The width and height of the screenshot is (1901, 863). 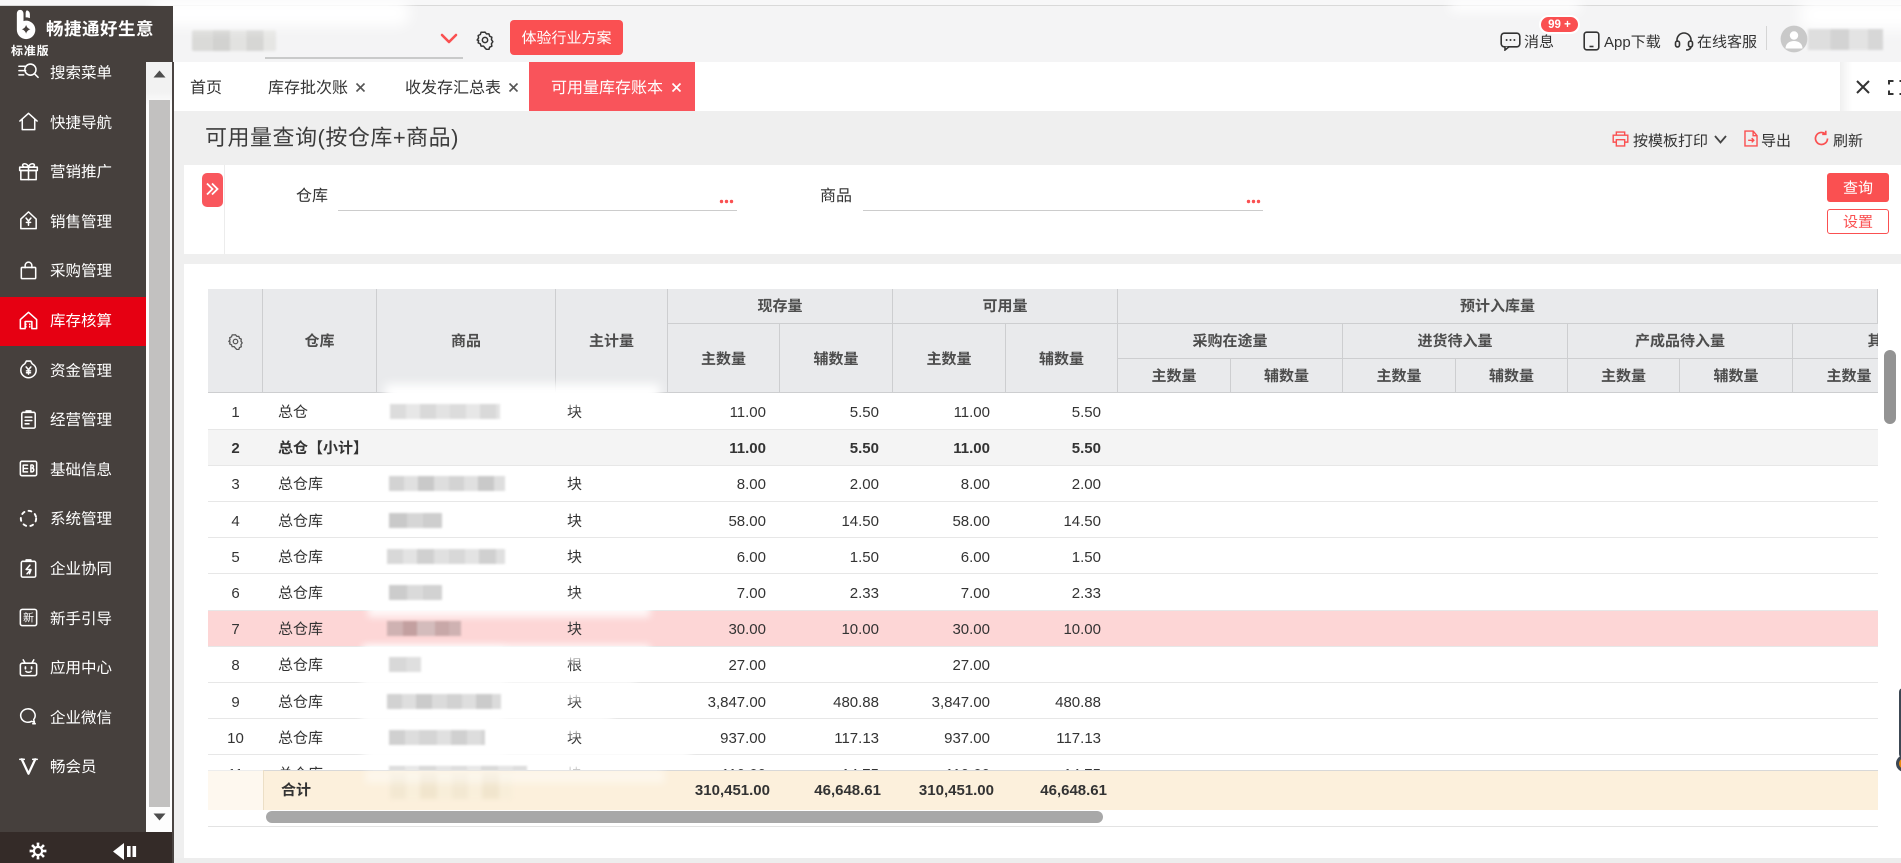 I want to click on svg-text: 新, so click(x=28, y=618).